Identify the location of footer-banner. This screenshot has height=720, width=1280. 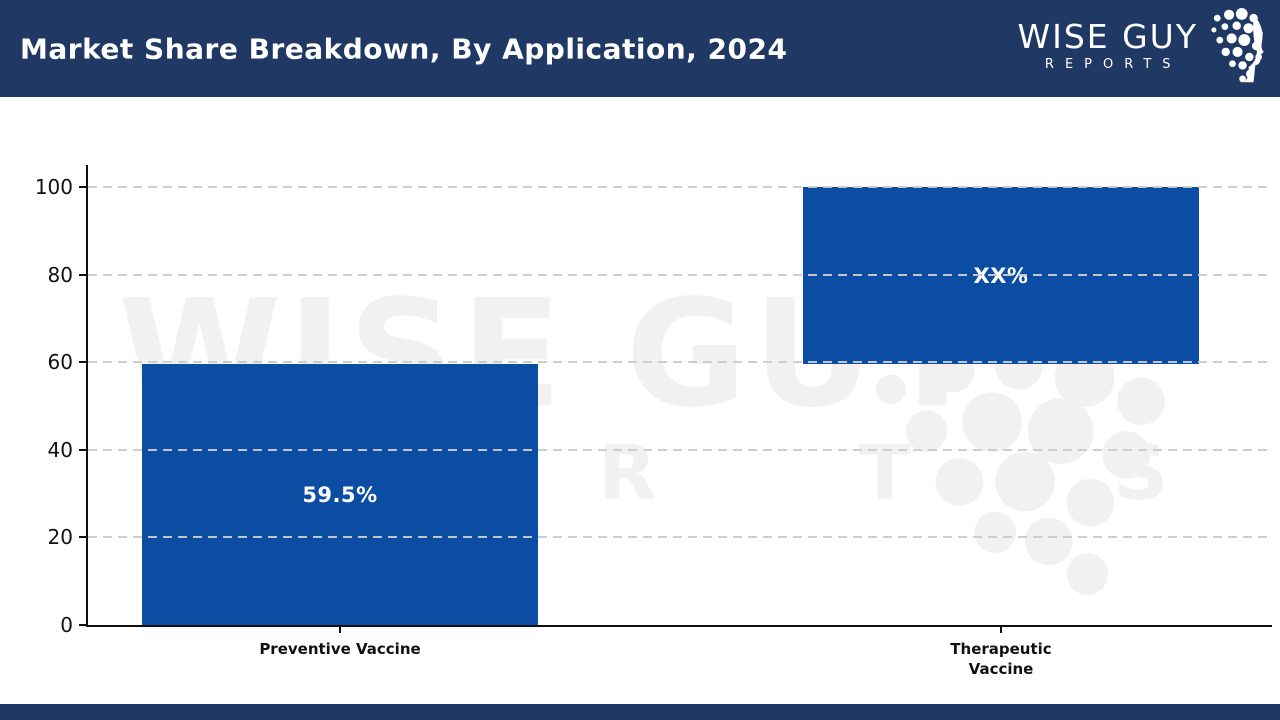
(640, 712).